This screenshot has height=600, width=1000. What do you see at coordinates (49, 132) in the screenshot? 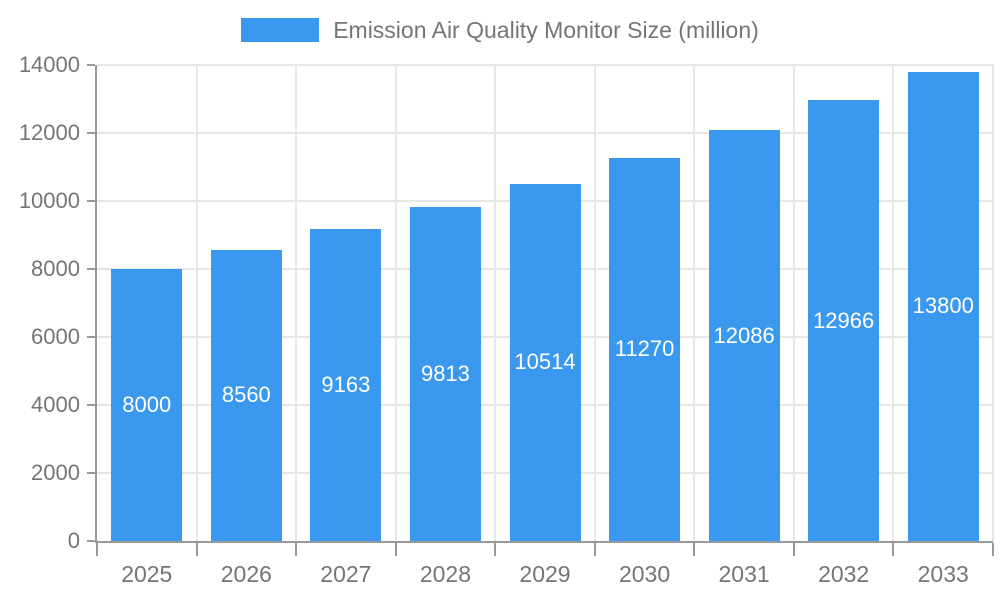
I see `y-axis-label: 12000` at bounding box center [49, 132].